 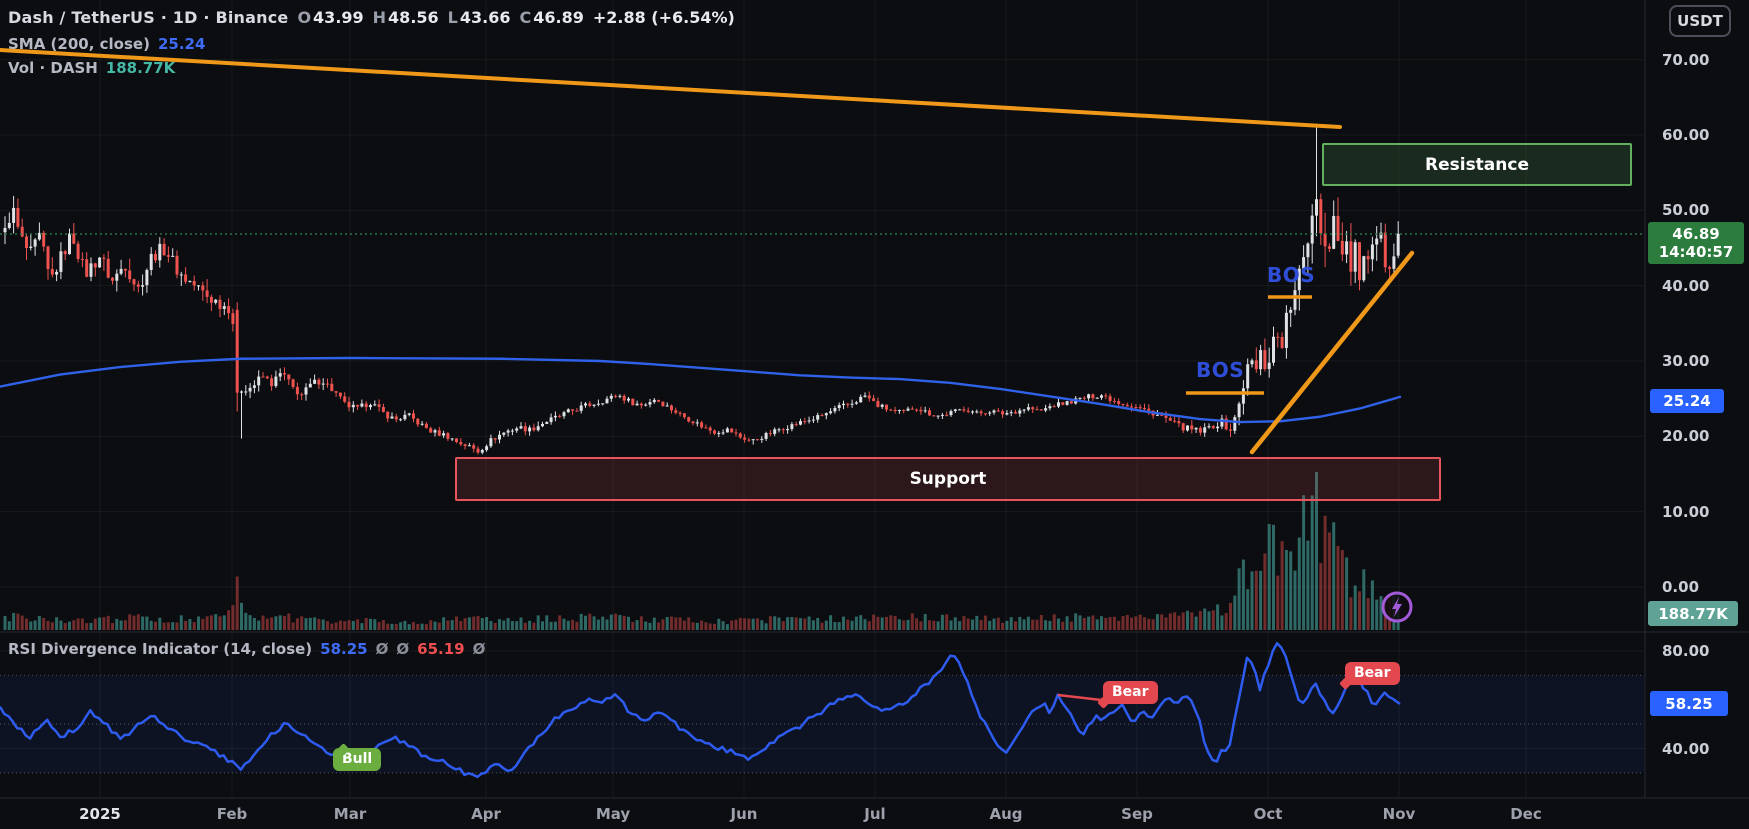 I want to click on price-tick-label: 50.00, so click(x=1686, y=210).